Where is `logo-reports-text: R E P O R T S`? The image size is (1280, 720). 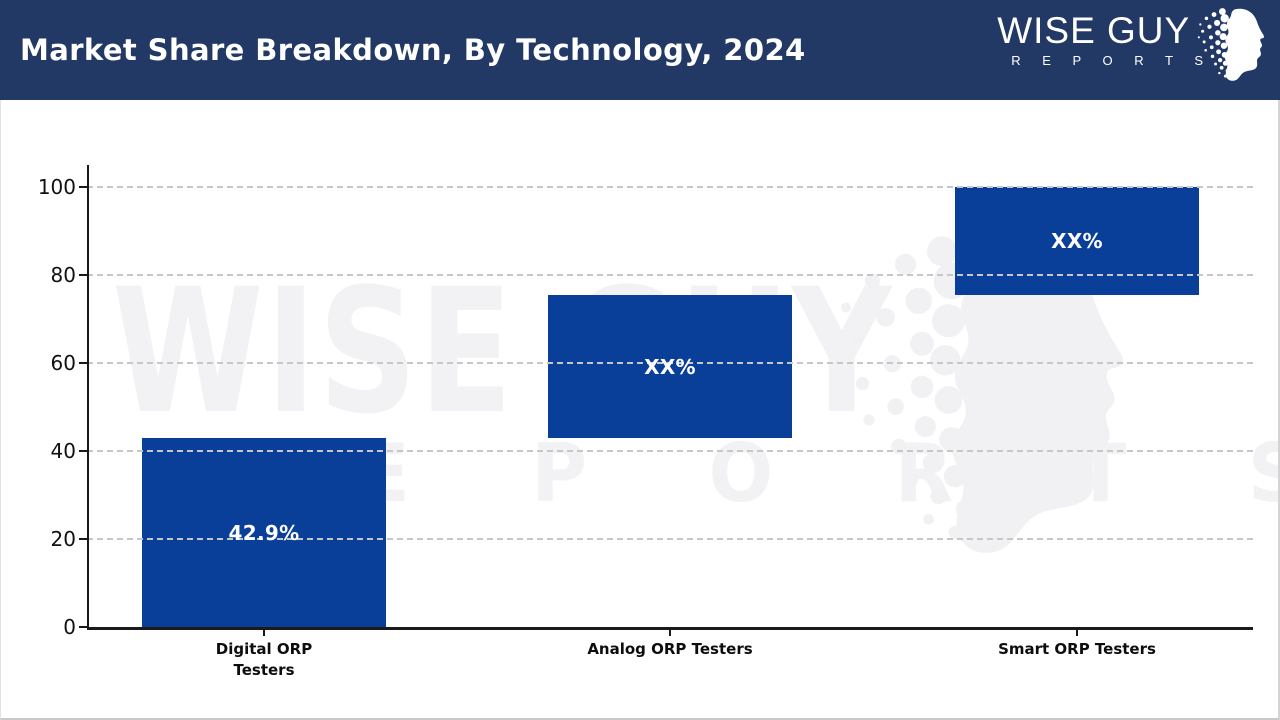 logo-reports-text: R E P O R T S is located at coordinates (1111, 60).